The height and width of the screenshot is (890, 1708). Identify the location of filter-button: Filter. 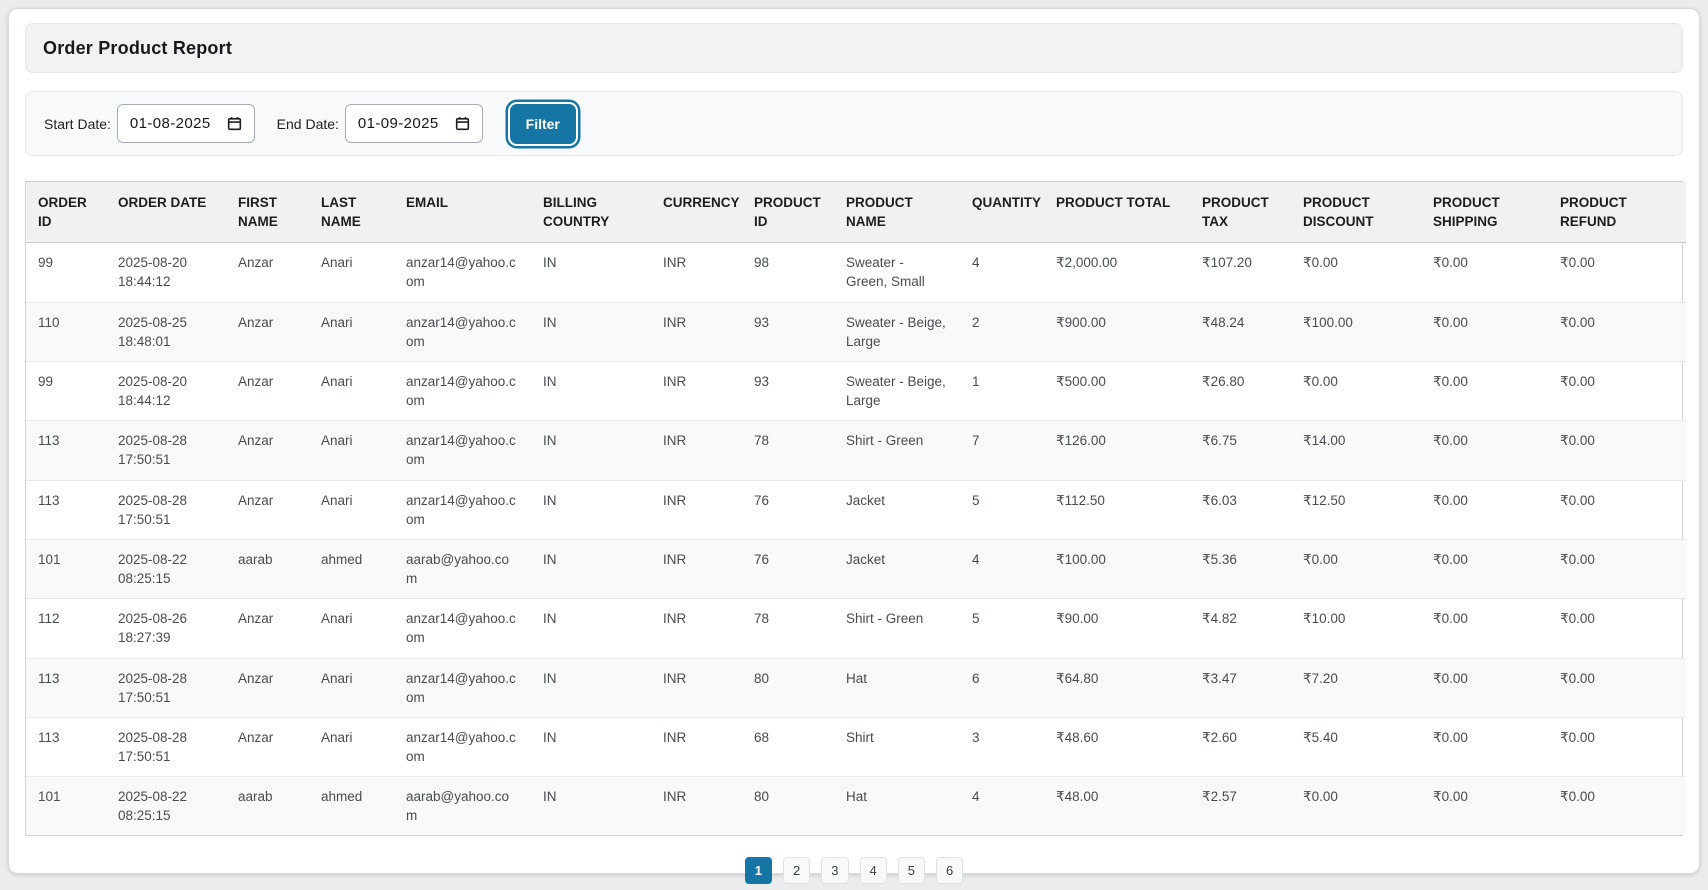
(542, 123).